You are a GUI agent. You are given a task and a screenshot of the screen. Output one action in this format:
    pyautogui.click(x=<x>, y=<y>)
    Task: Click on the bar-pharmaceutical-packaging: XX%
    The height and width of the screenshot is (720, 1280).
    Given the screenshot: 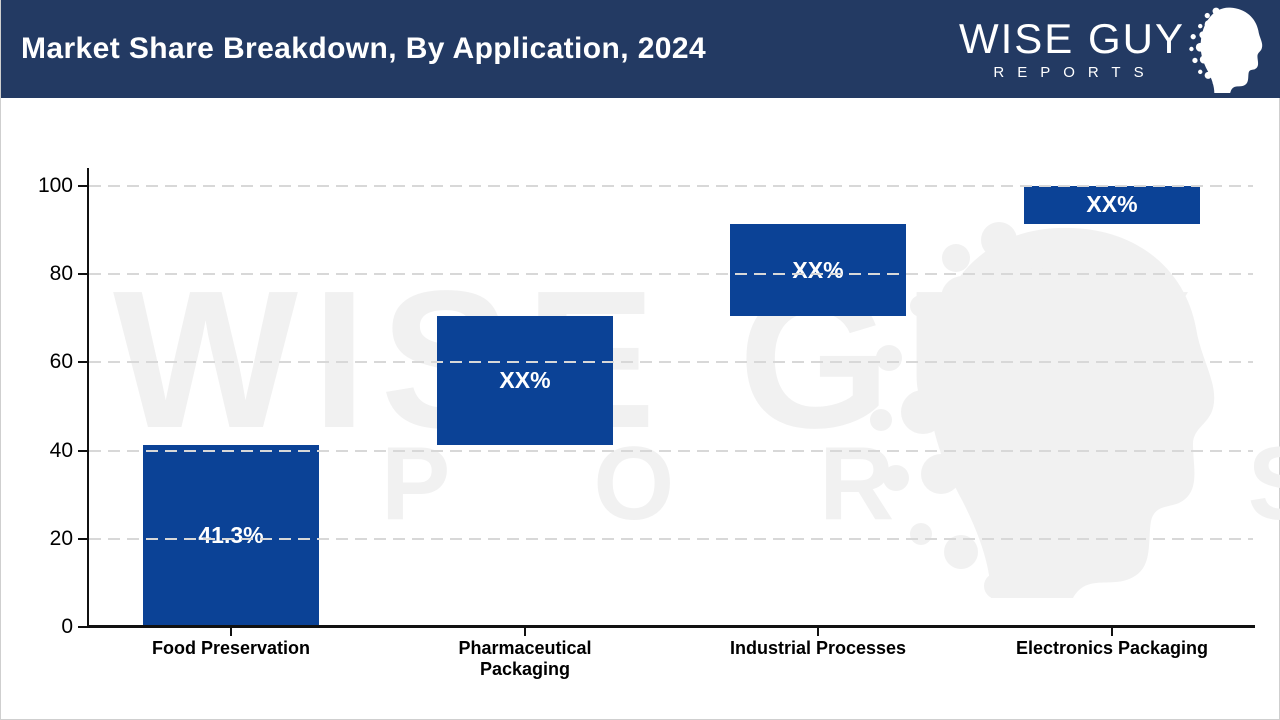 What is the action you would take?
    pyautogui.click(x=525, y=380)
    